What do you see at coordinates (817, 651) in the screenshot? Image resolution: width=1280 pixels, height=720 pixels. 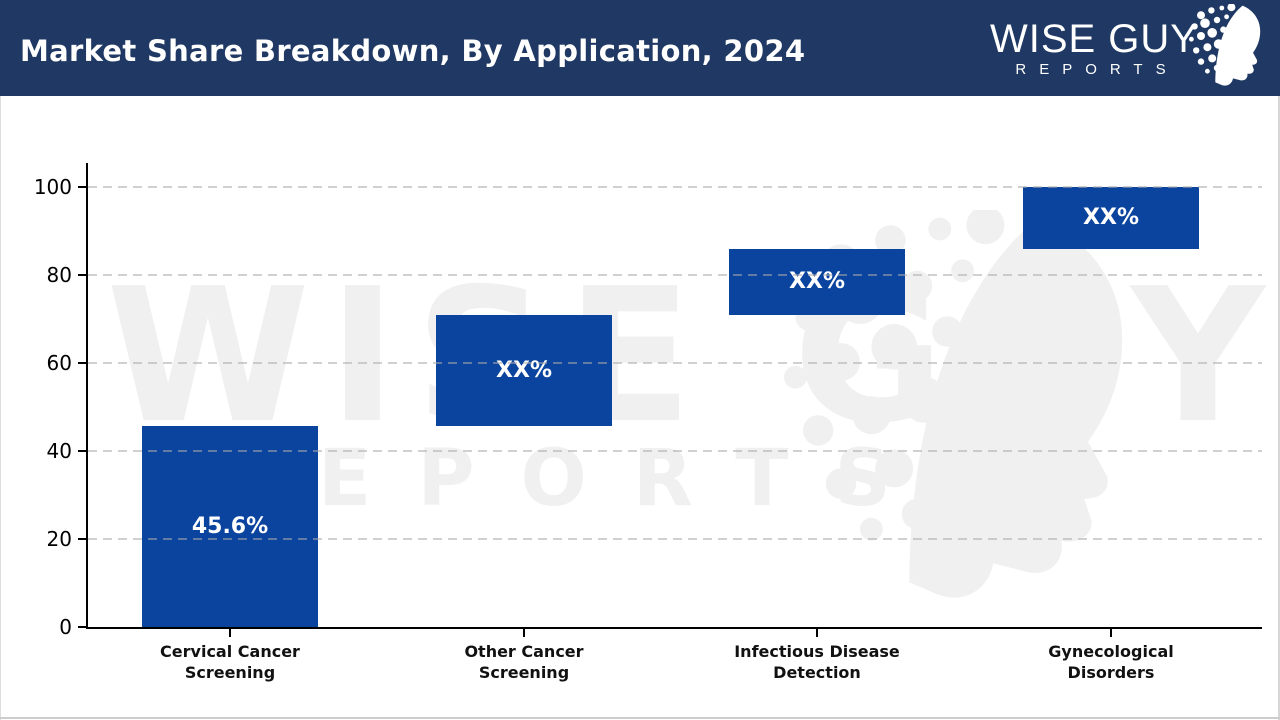 I see `category-label-line: Infectious Disease` at bounding box center [817, 651].